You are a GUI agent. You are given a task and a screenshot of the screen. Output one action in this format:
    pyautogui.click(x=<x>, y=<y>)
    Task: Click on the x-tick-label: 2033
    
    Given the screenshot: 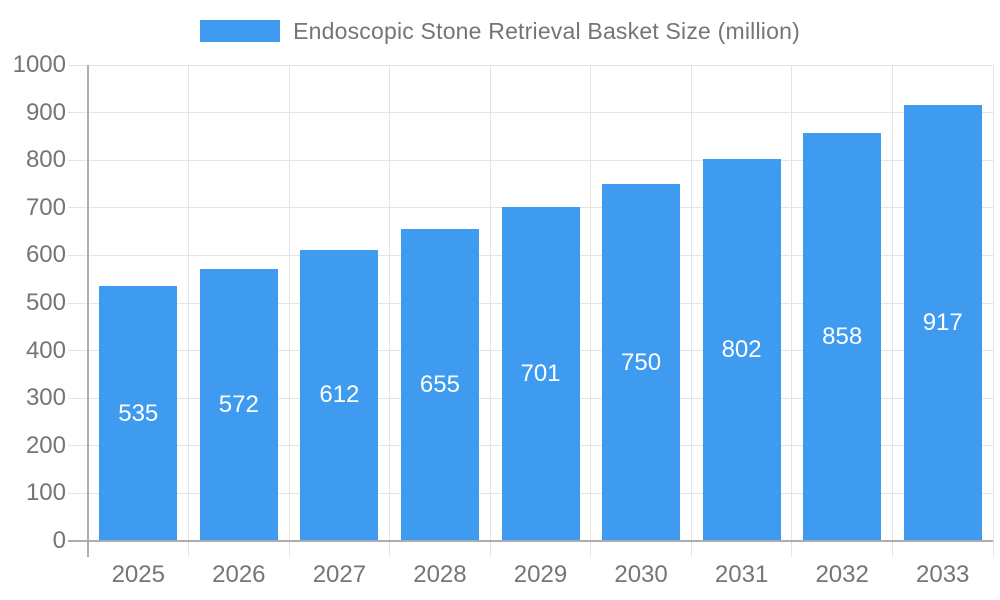 What is the action you would take?
    pyautogui.click(x=943, y=574)
    